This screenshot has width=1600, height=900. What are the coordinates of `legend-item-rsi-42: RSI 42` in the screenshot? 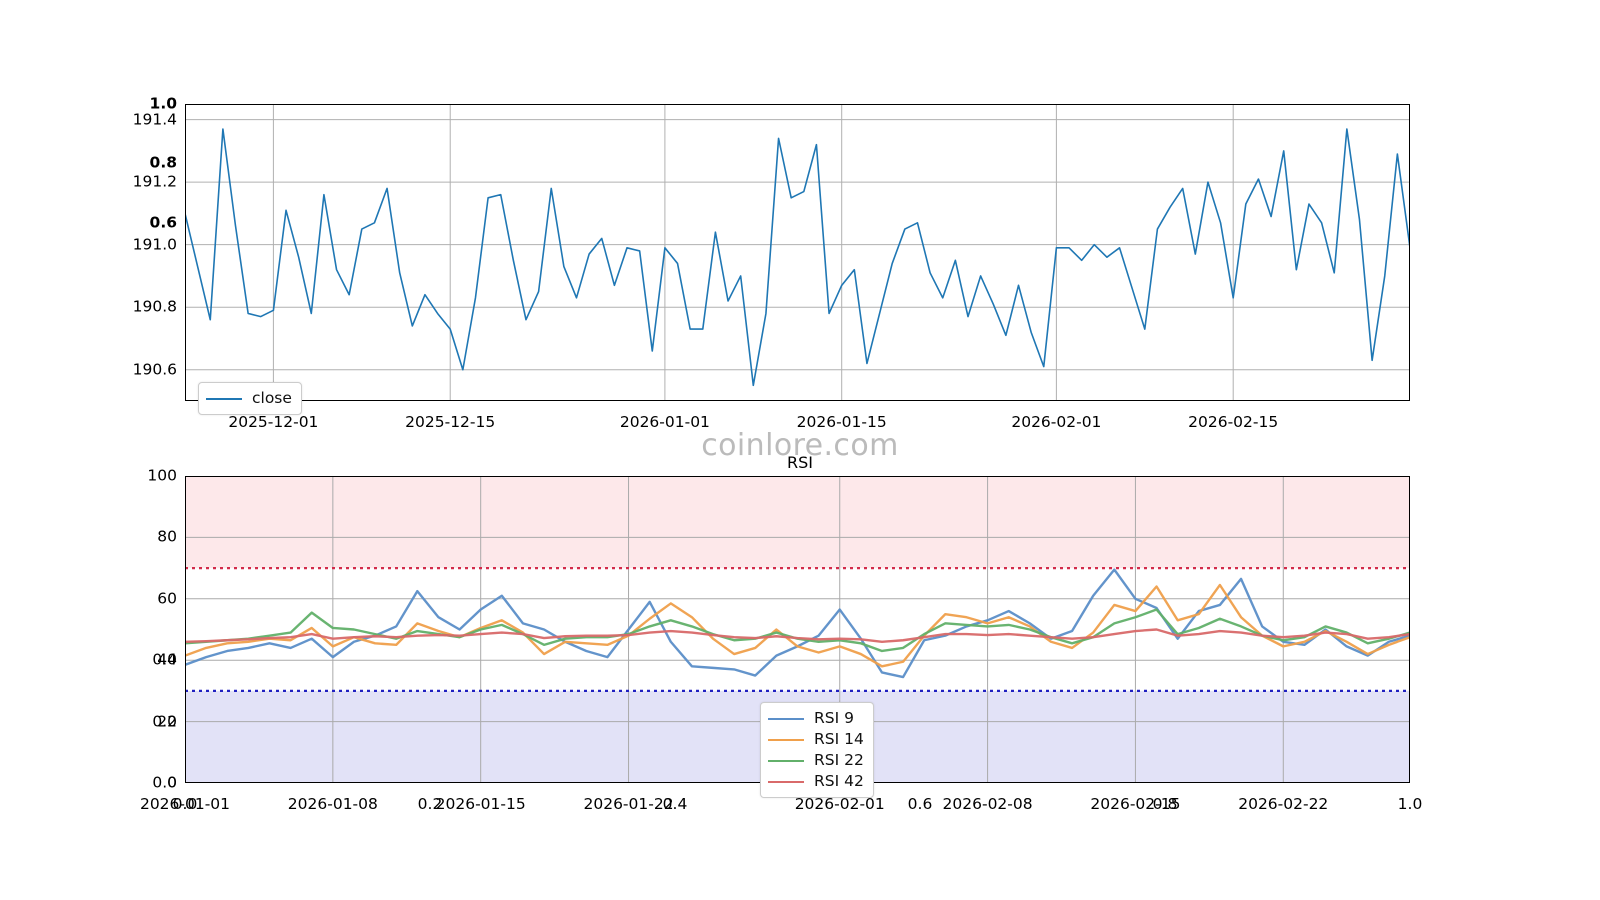 It's located at (816, 781).